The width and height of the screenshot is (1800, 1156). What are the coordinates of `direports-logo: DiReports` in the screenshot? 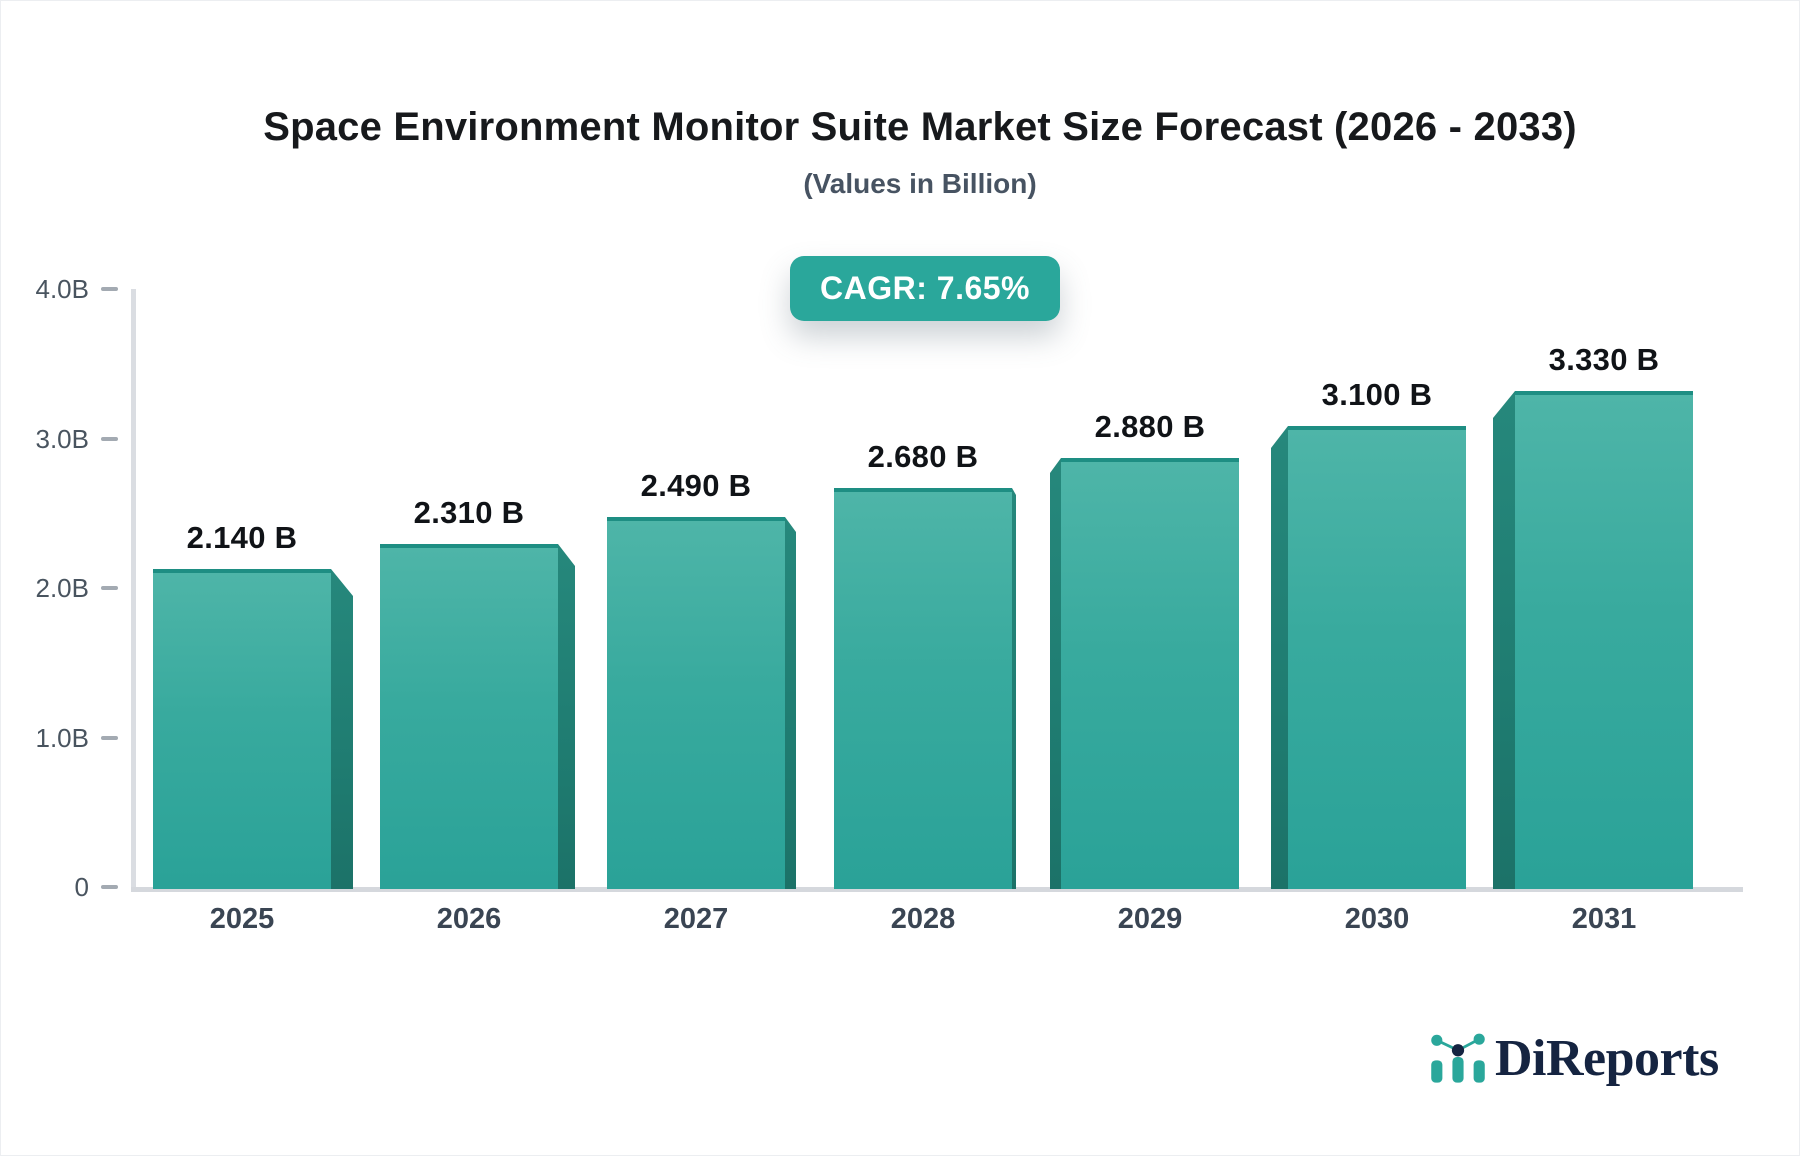 It's located at (1574, 1059).